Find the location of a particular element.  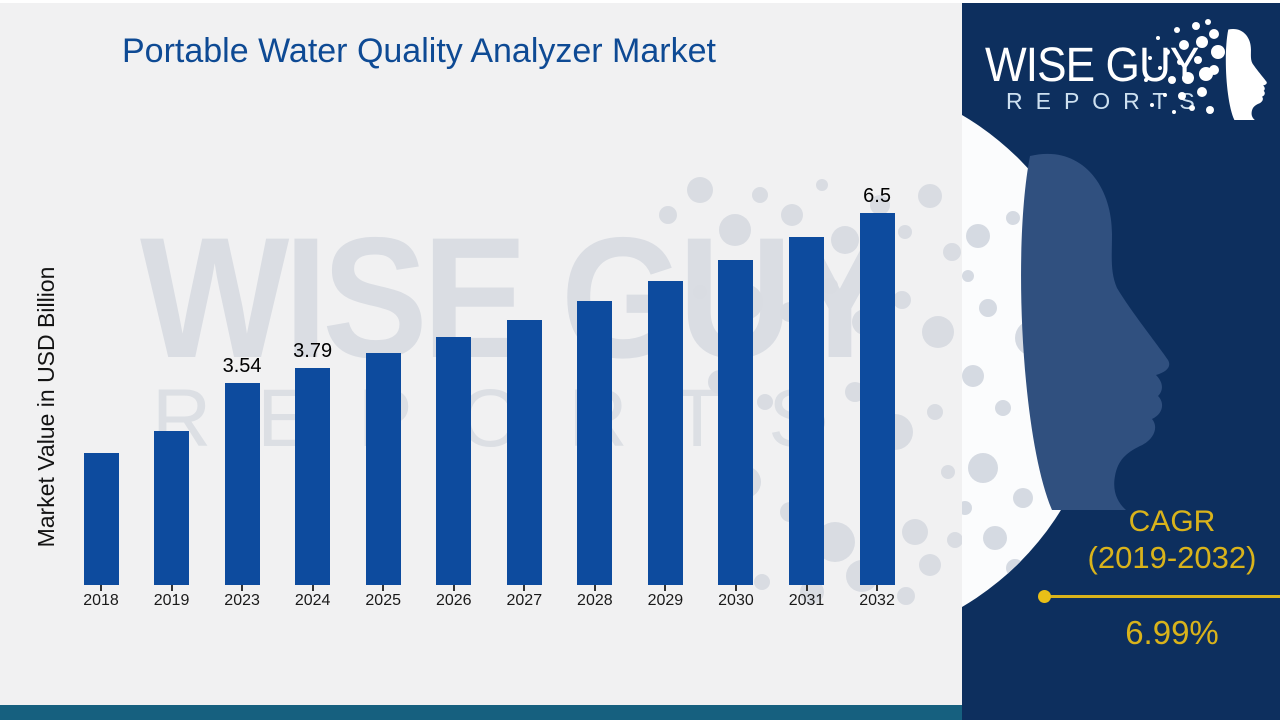

bar-2028 is located at coordinates (595, 443).